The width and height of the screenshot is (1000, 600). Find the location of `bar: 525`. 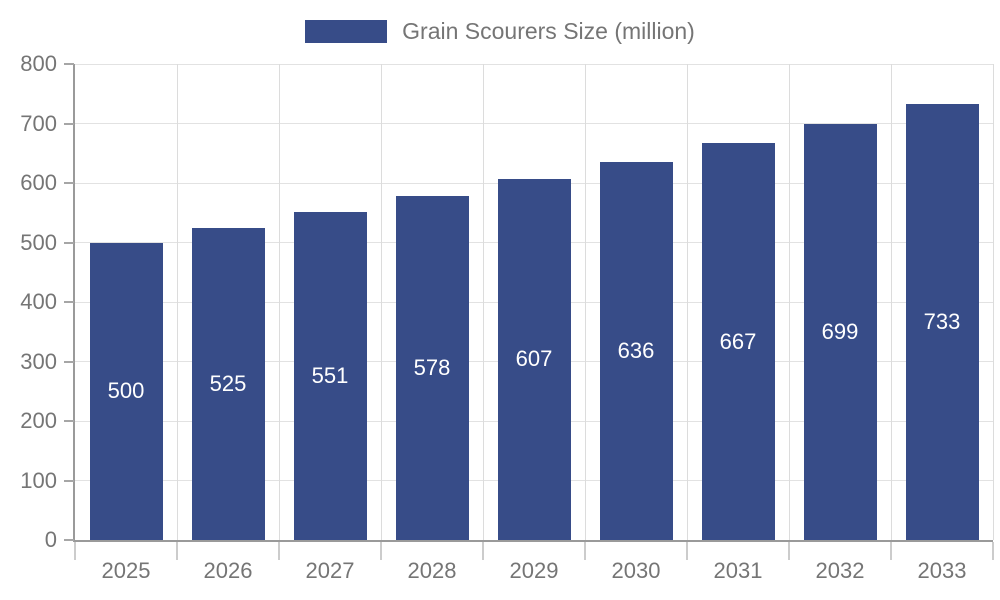

bar: 525 is located at coordinates (228, 383).